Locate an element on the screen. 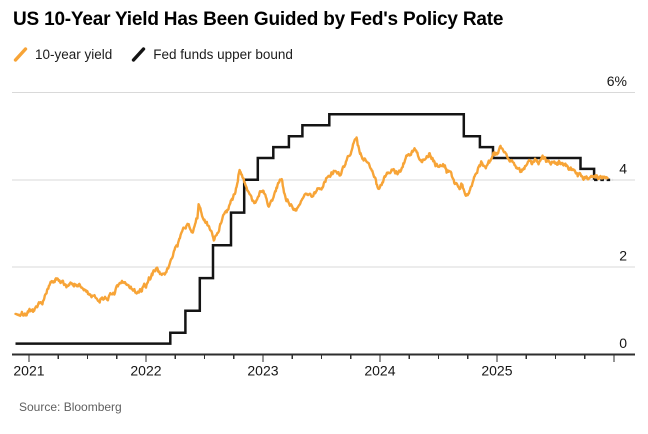 The image size is (648, 434). source-note: Source: Bloomberg is located at coordinates (70, 407).